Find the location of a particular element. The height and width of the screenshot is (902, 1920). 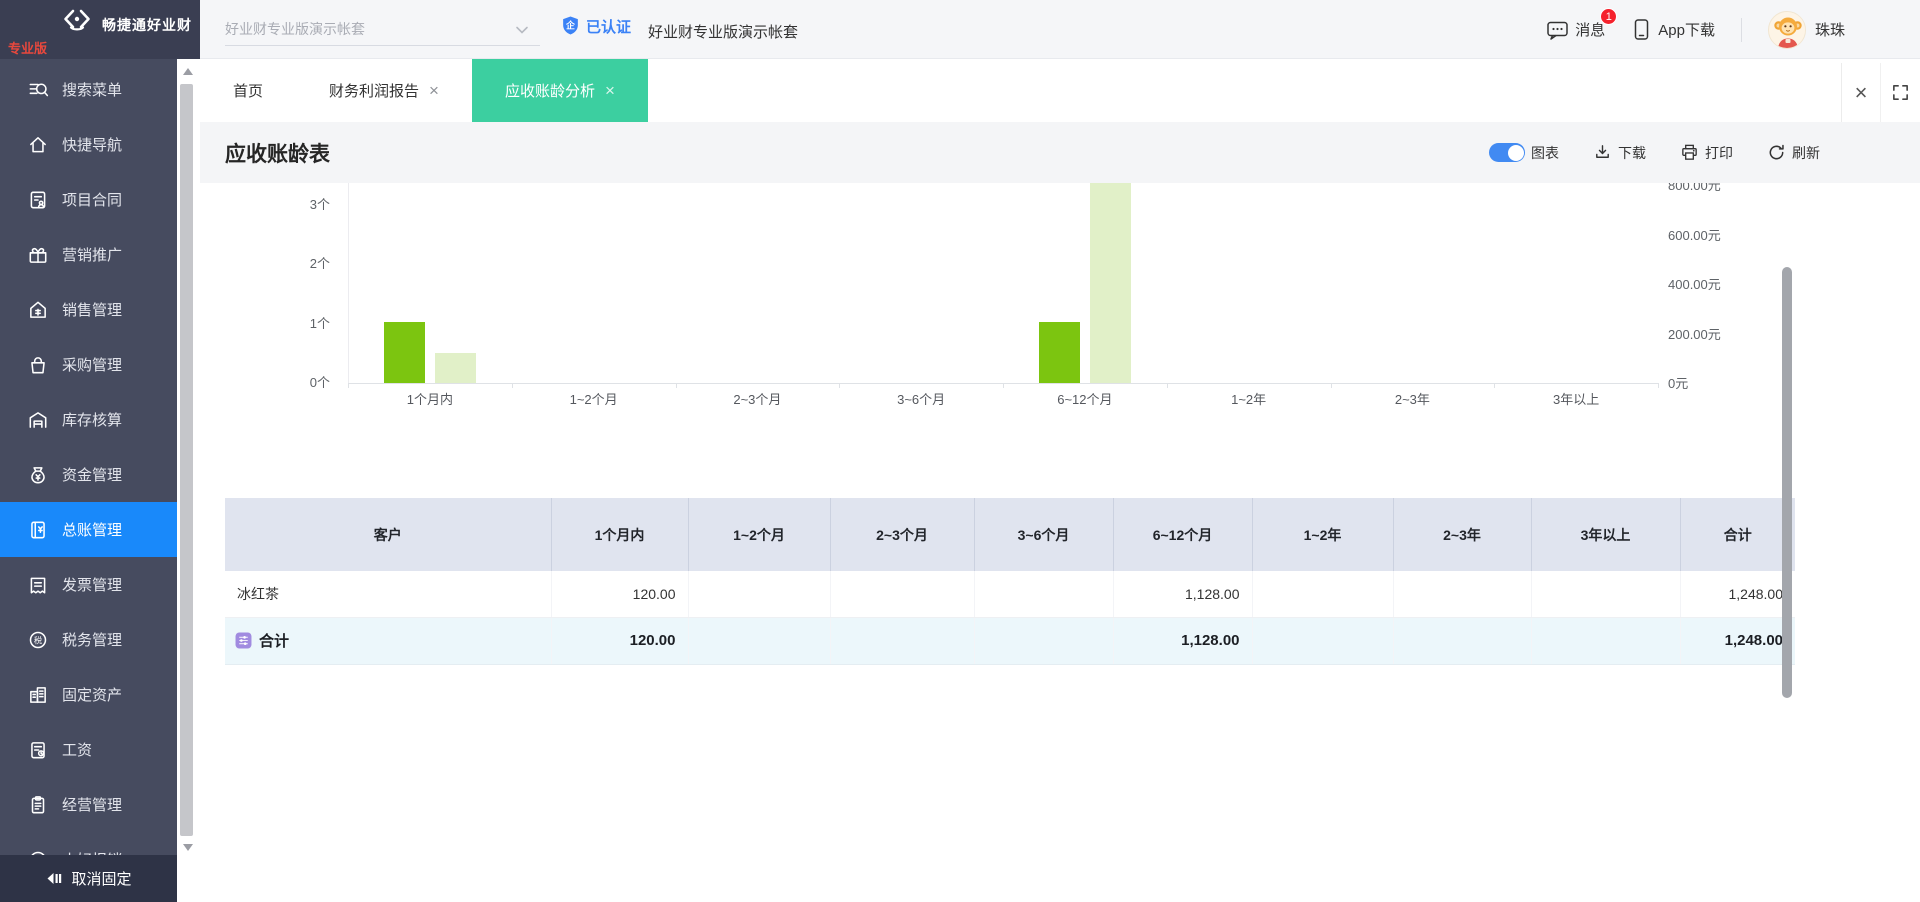

messages-label: 消息 is located at coordinates (1590, 30).